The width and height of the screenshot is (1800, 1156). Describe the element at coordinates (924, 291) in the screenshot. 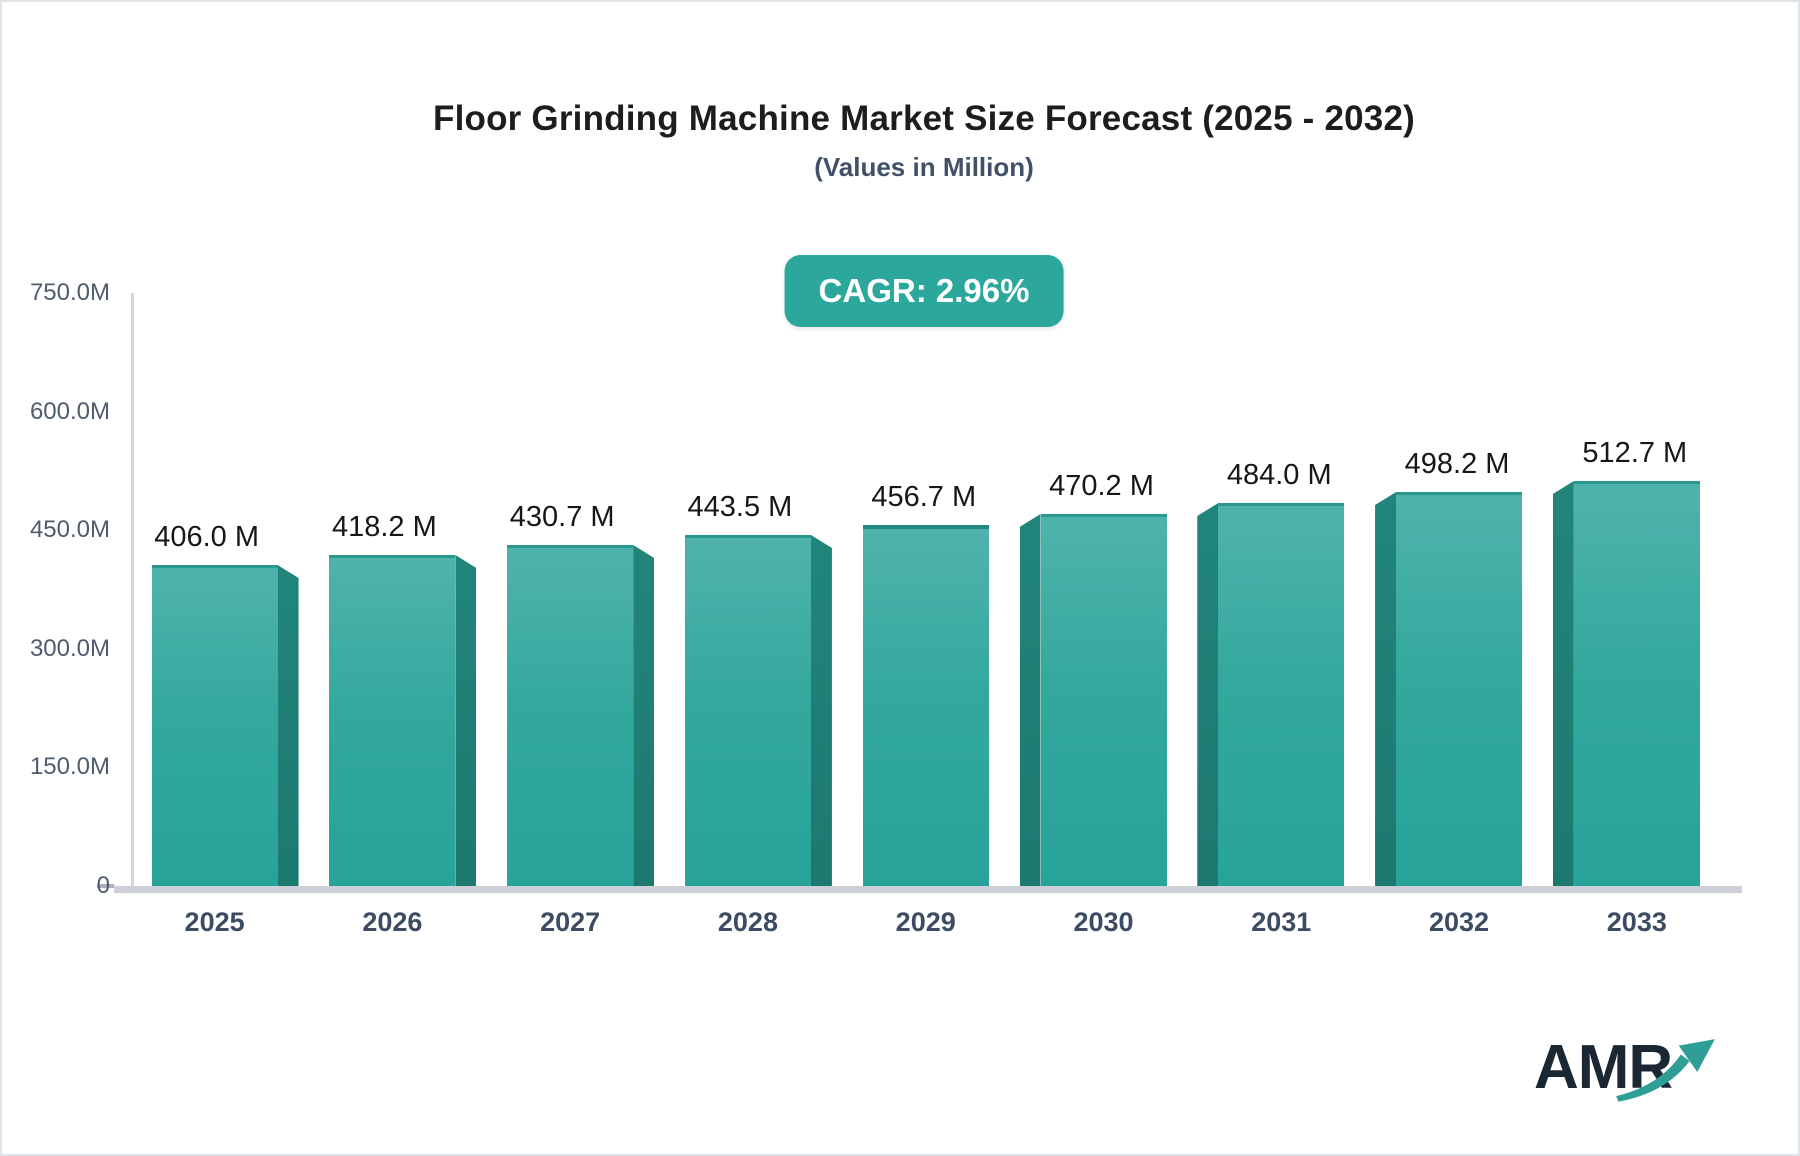

I see `cagr-badge: CAGR: 2.96%` at that location.